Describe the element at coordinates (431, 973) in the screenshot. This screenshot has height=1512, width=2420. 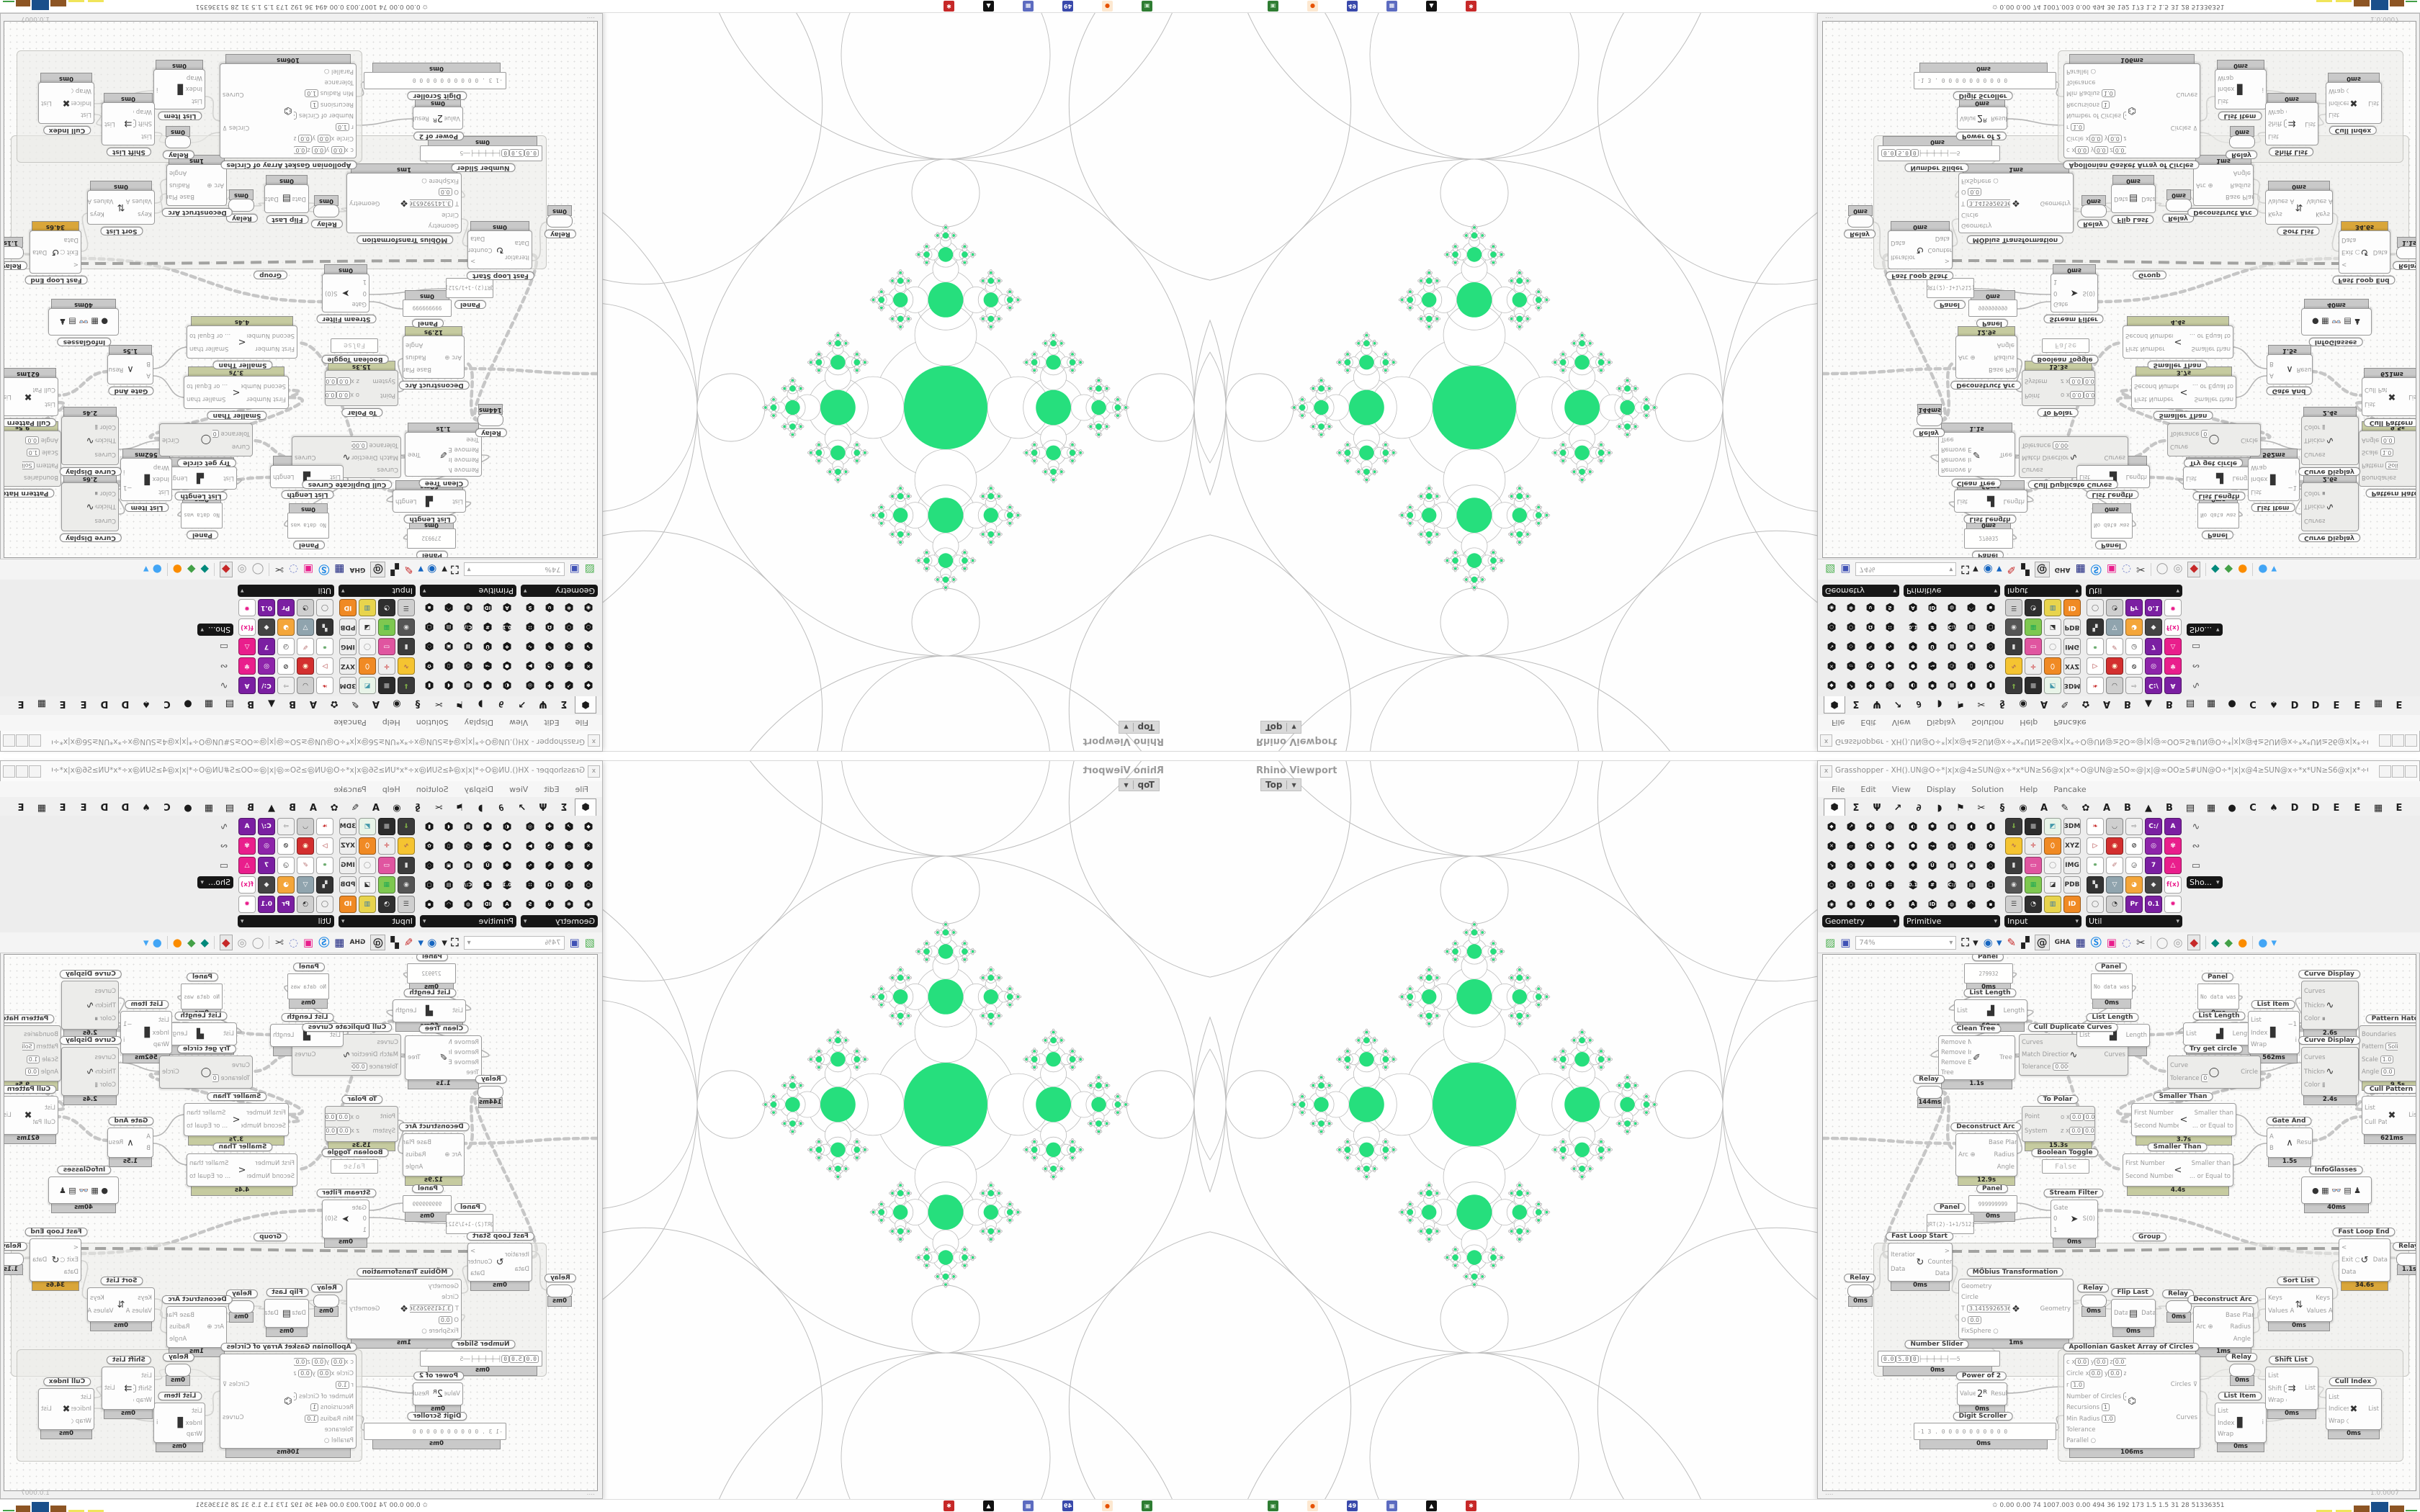
I see `panel-value: 279932` at that location.